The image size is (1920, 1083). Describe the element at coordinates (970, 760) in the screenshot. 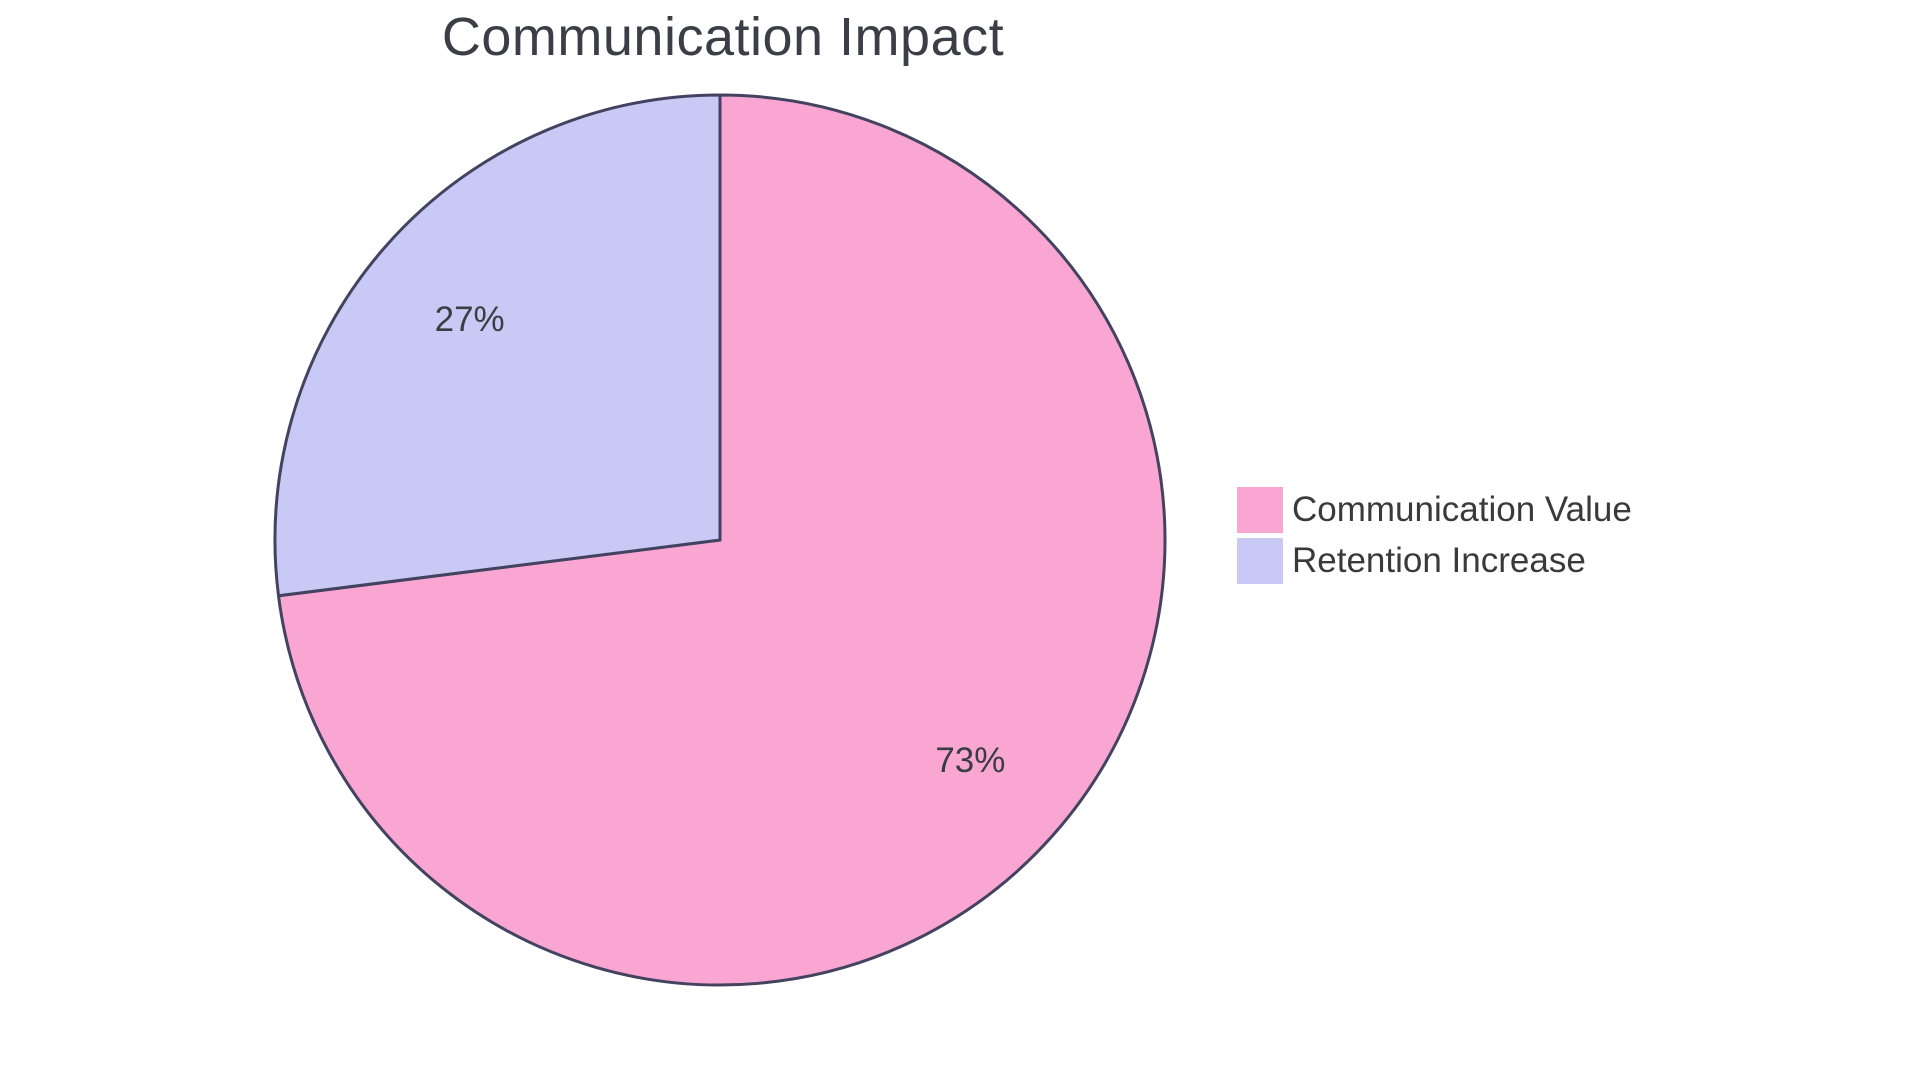

I see `slice-percentage-label: 73%` at that location.